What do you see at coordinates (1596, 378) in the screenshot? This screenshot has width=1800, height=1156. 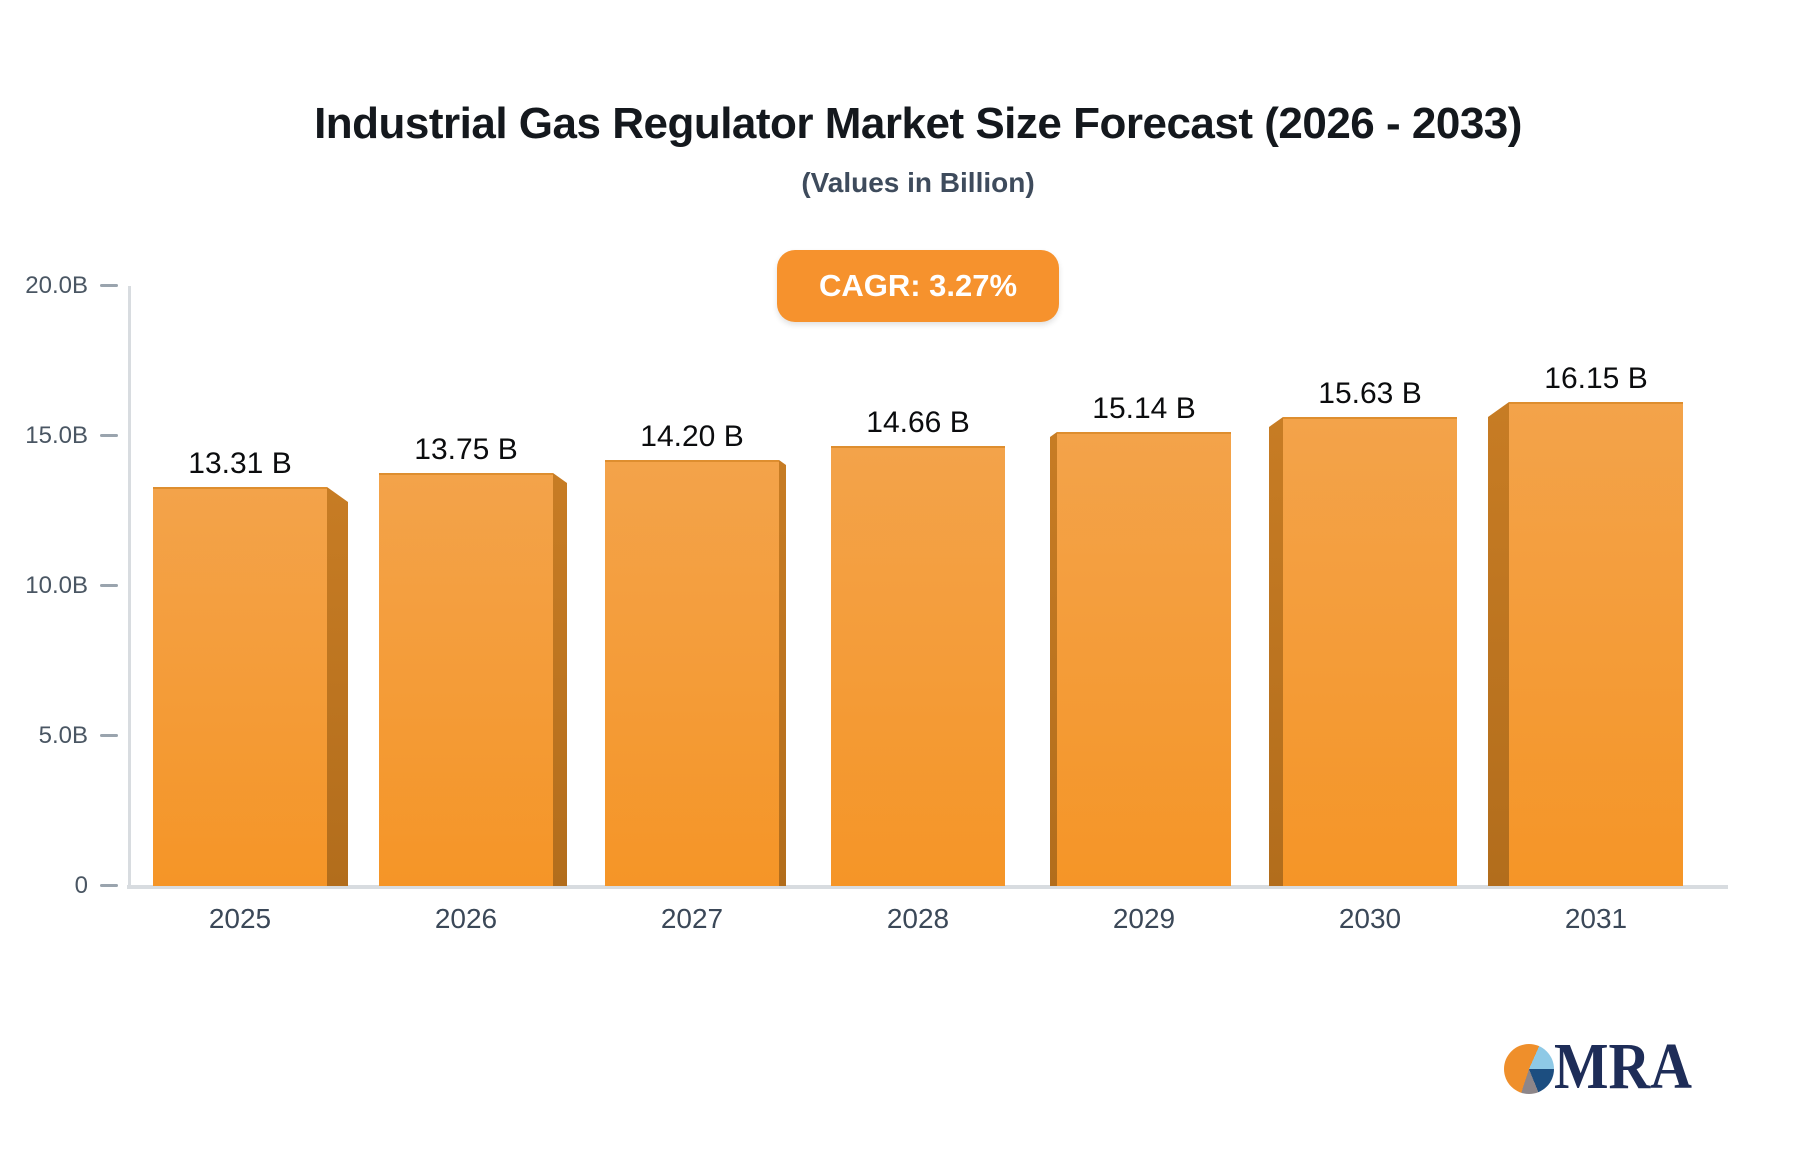 I see `bar-value-label: 16.15 B` at bounding box center [1596, 378].